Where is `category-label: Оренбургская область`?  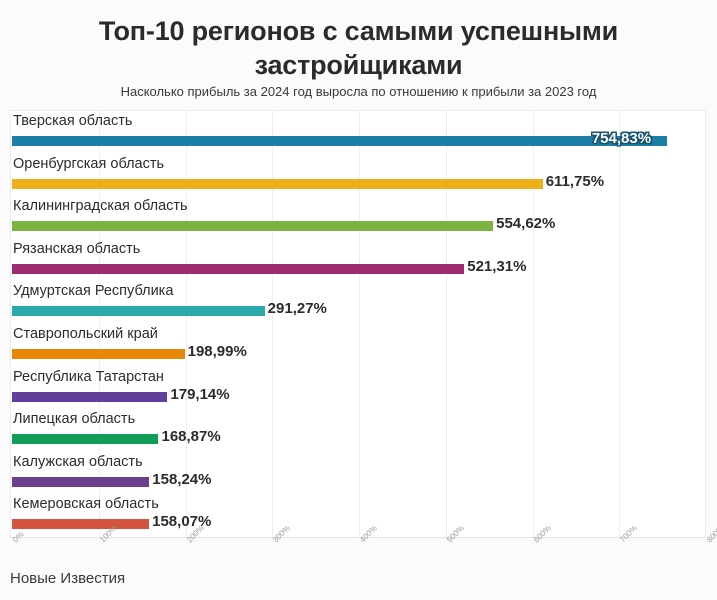 category-label: Оренбургская область is located at coordinates (89, 163).